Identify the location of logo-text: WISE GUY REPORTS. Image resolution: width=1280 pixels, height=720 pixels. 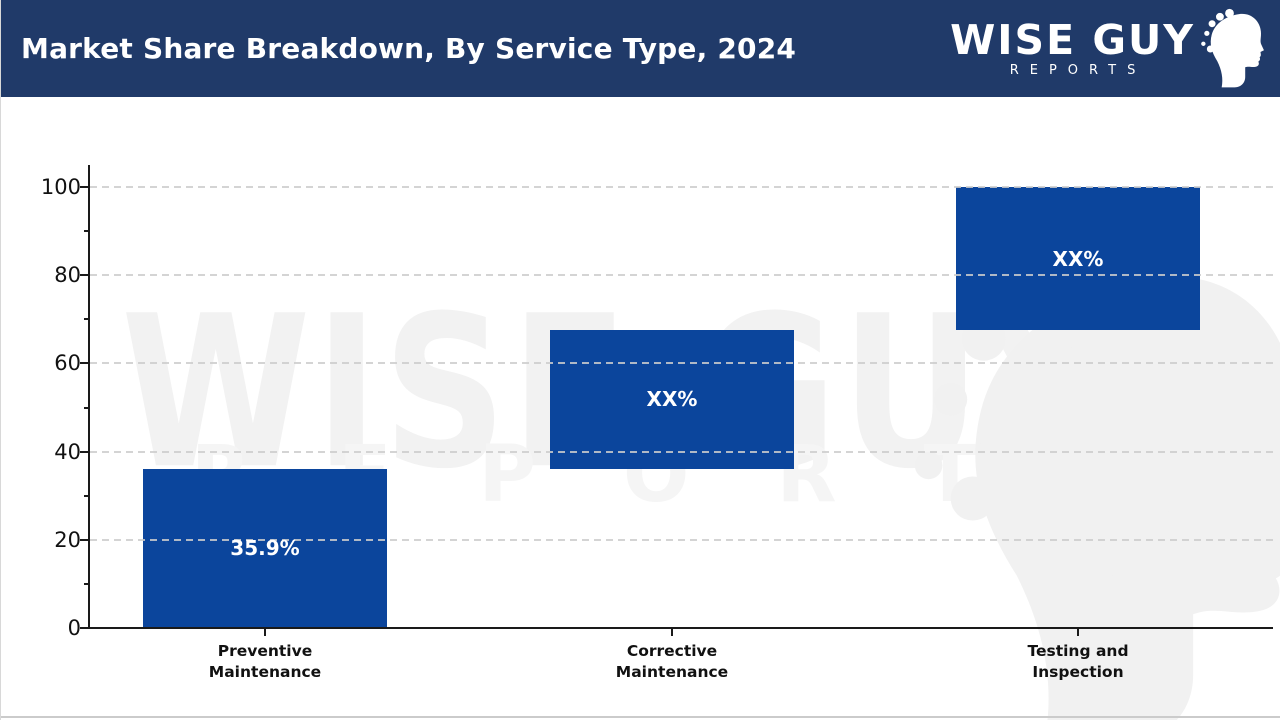
(1072, 47).